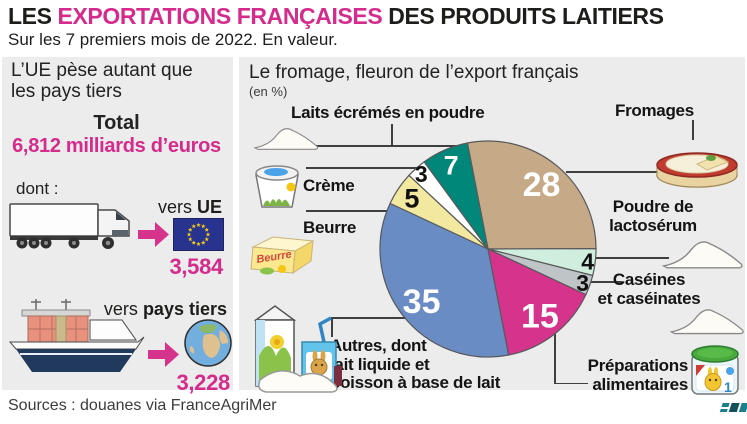  What do you see at coordinates (523, 16) in the screenshot?
I see `title-suffix: DES PRODUITS LAITIERS` at bounding box center [523, 16].